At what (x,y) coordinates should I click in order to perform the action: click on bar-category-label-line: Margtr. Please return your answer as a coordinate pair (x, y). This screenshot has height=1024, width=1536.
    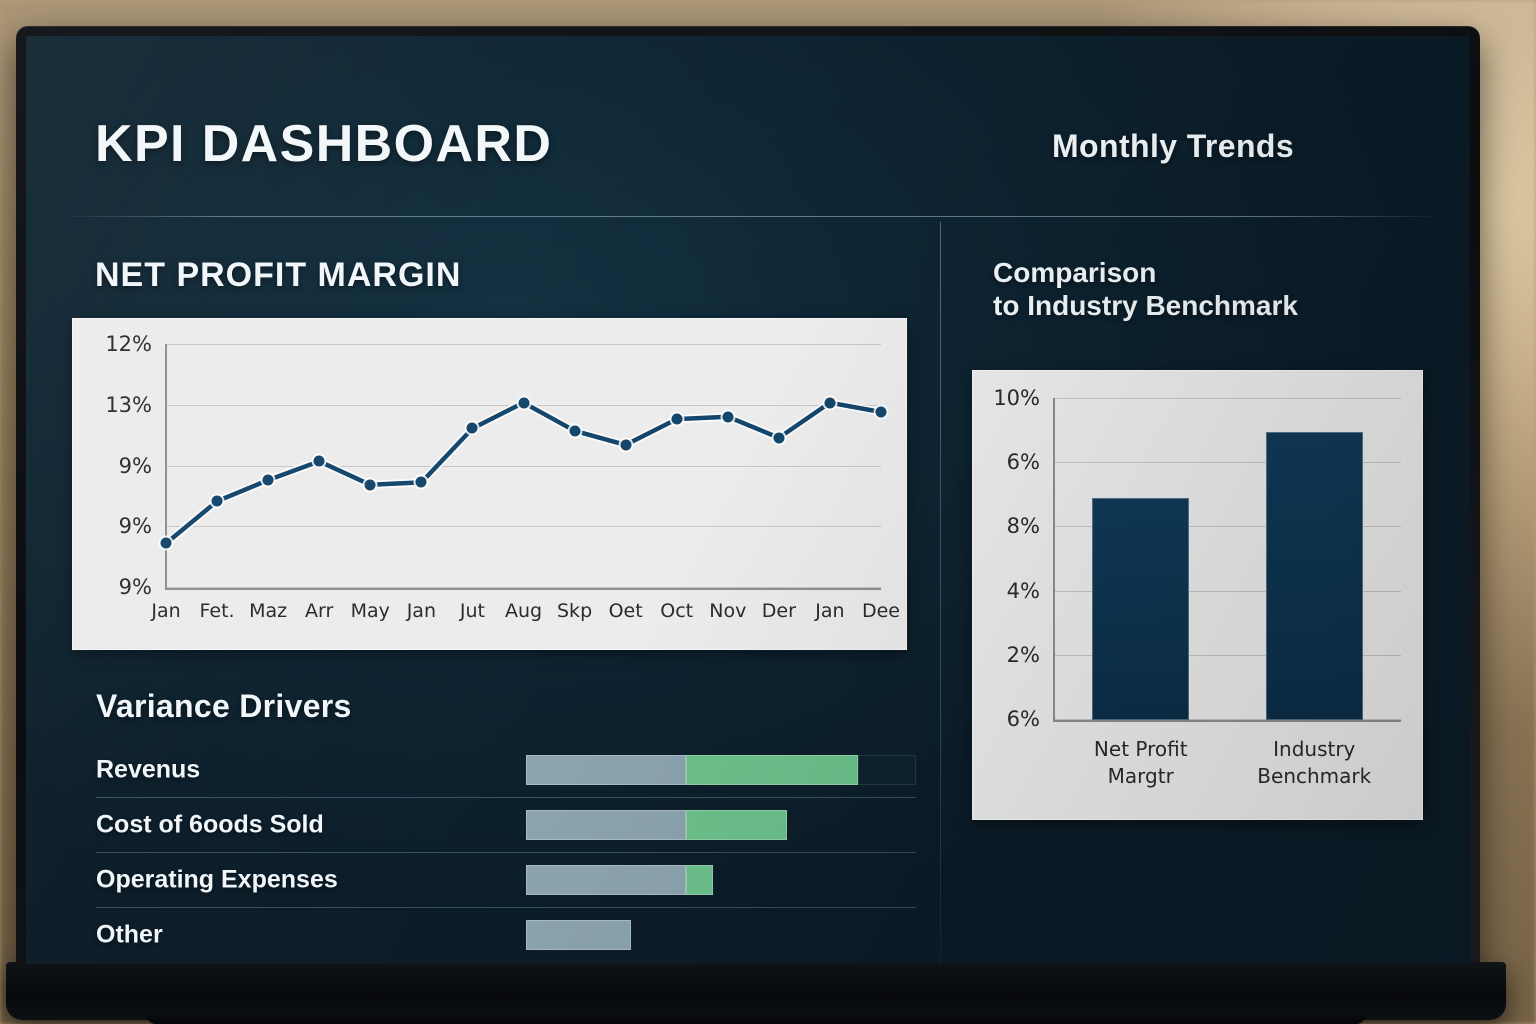
    Looking at the image, I should click on (1140, 776).